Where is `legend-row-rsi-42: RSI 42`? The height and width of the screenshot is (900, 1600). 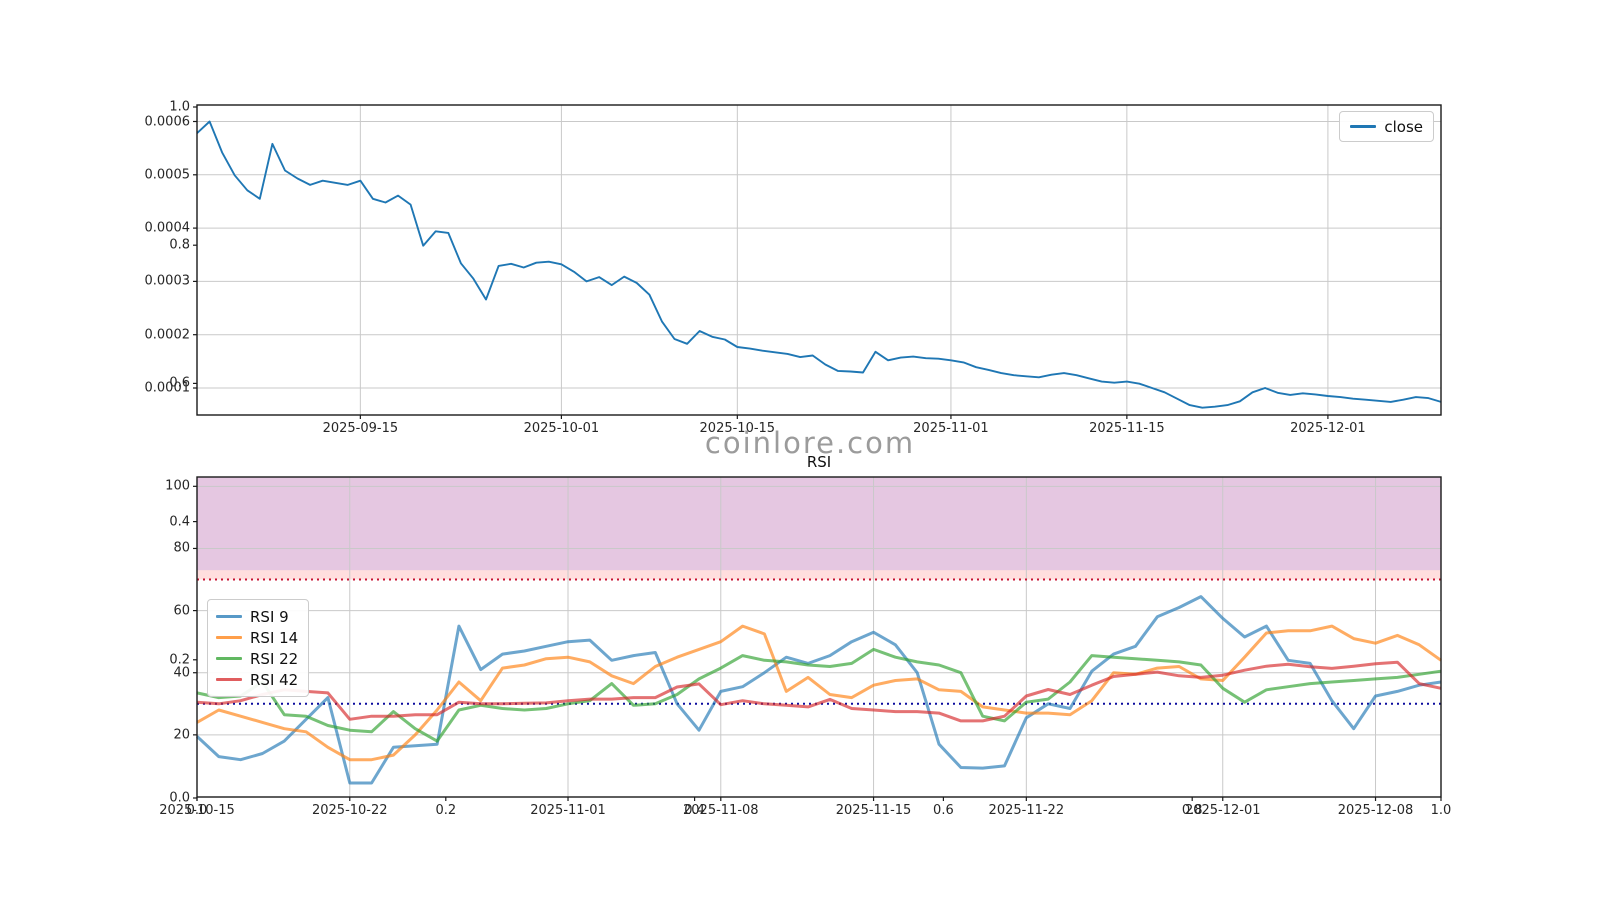
legend-row-rsi-42: RSI 42 is located at coordinates (257, 679).